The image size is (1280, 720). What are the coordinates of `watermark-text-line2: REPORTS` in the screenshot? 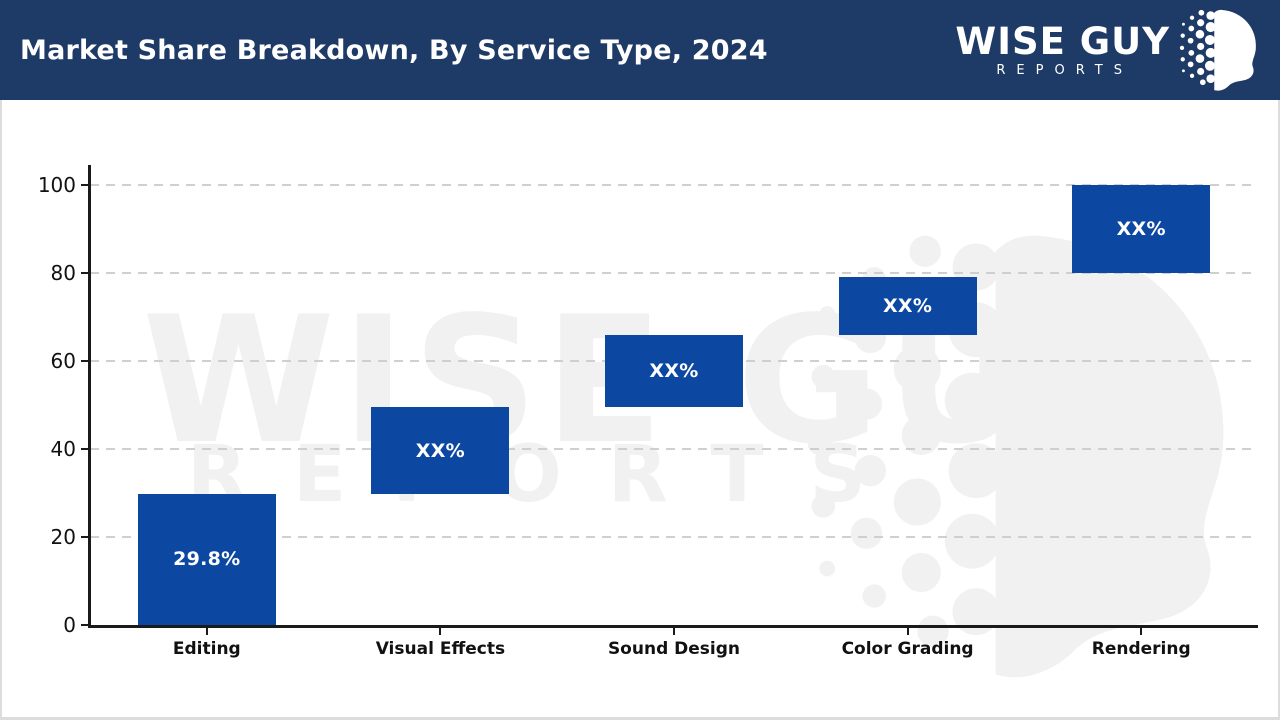 It's located at (549, 475).